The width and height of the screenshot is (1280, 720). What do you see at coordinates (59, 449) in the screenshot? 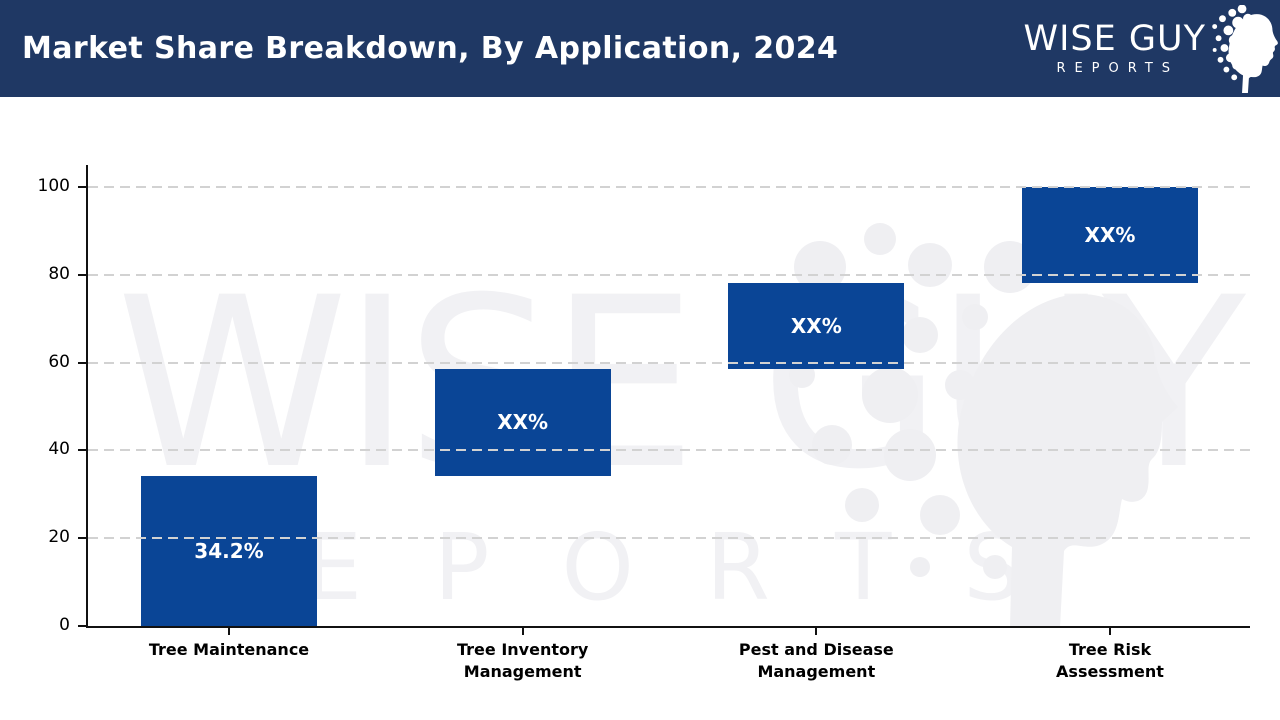
I see `y-tick-label: 40` at bounding box center [59, 449].